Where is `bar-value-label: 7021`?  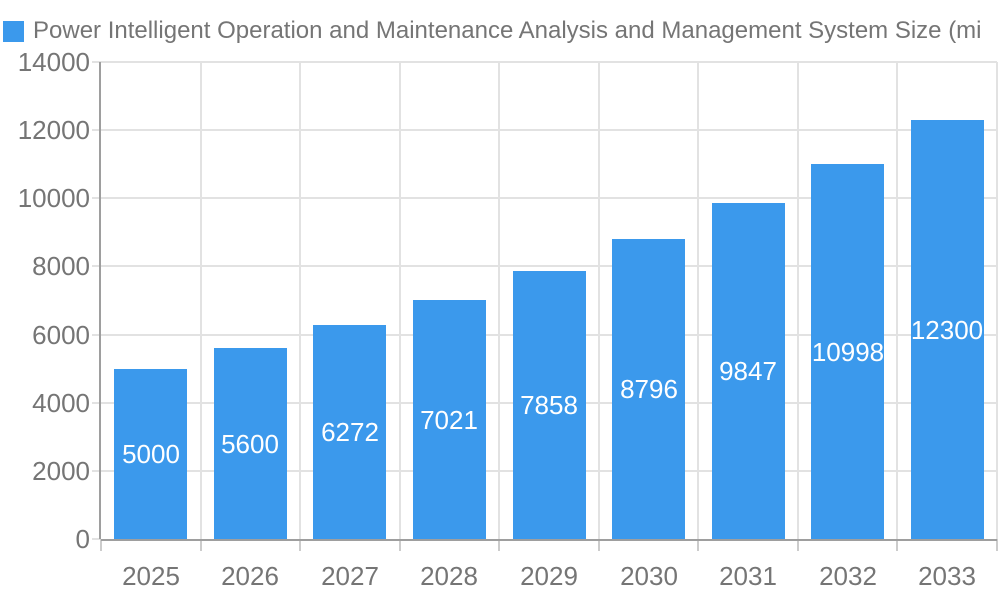 bar-value-label: 7021 is located at coordinates (449, 420).